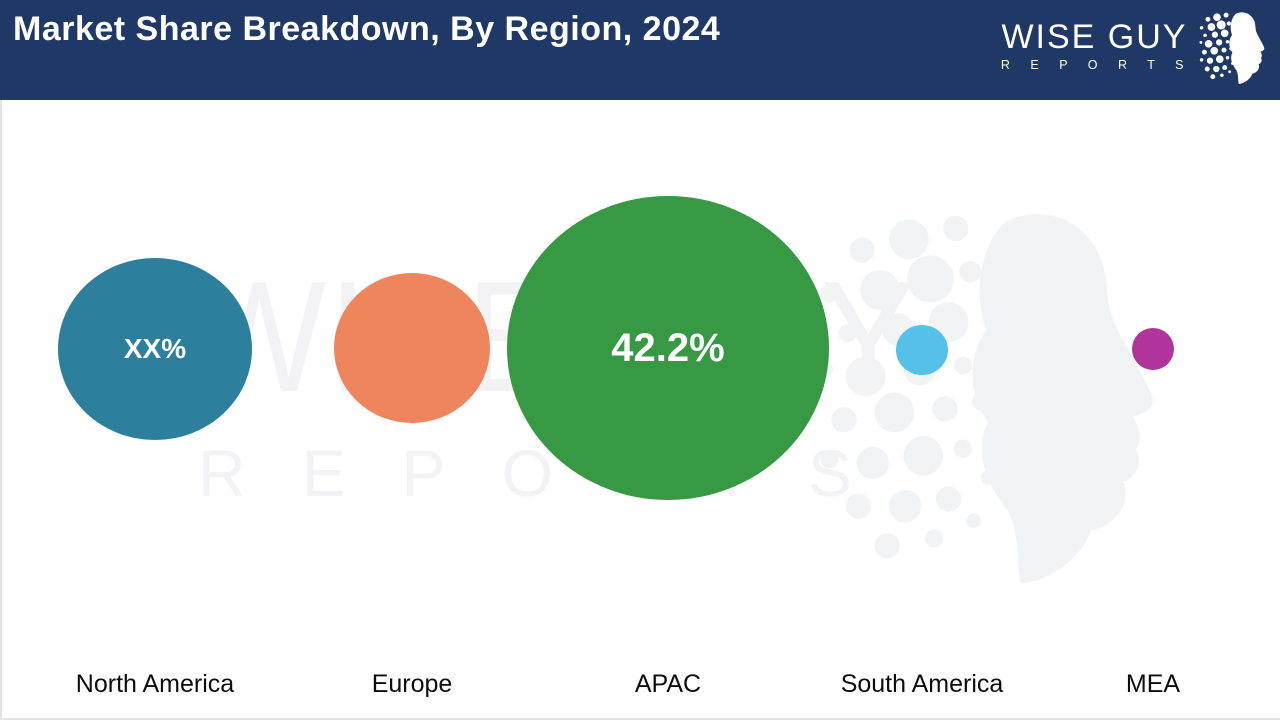 The width and height of the screenshot is (1280, 720). I want to click on bubble-value-label: XX%, so click(155, 348).